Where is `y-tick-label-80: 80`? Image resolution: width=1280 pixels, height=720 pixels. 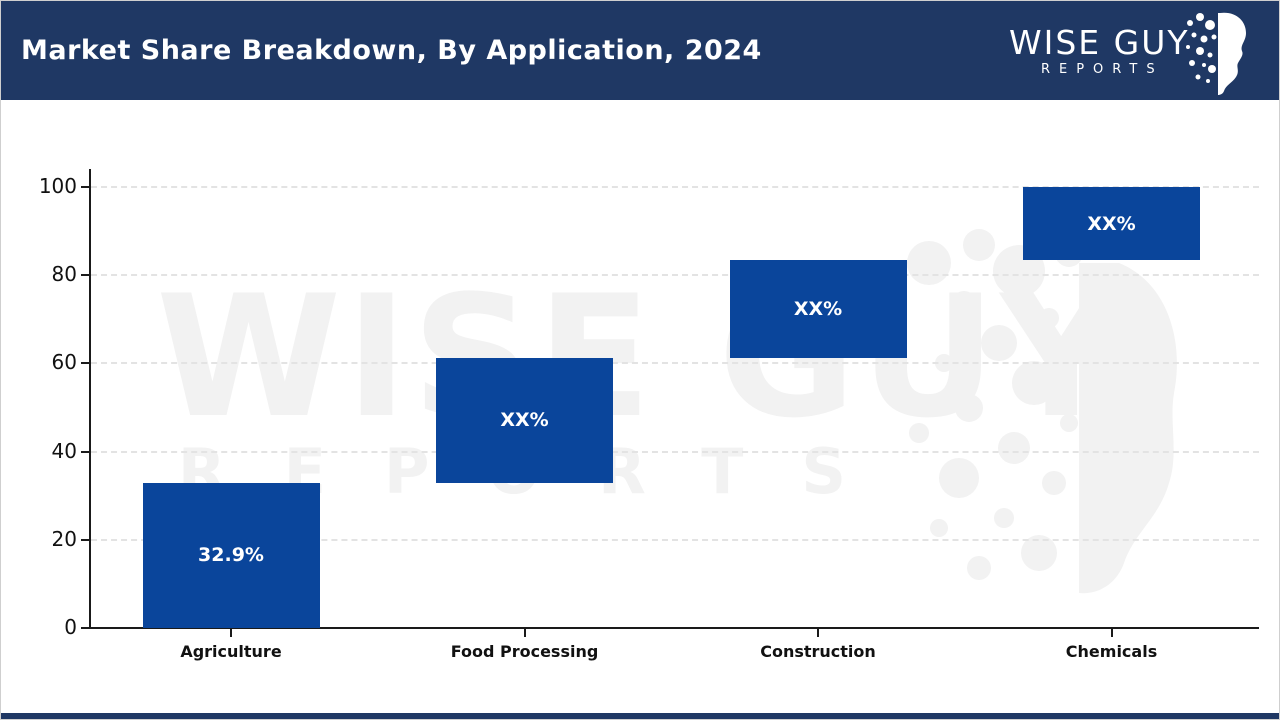
y-tick-label-80: 80 is located at coordinates (64, 274).